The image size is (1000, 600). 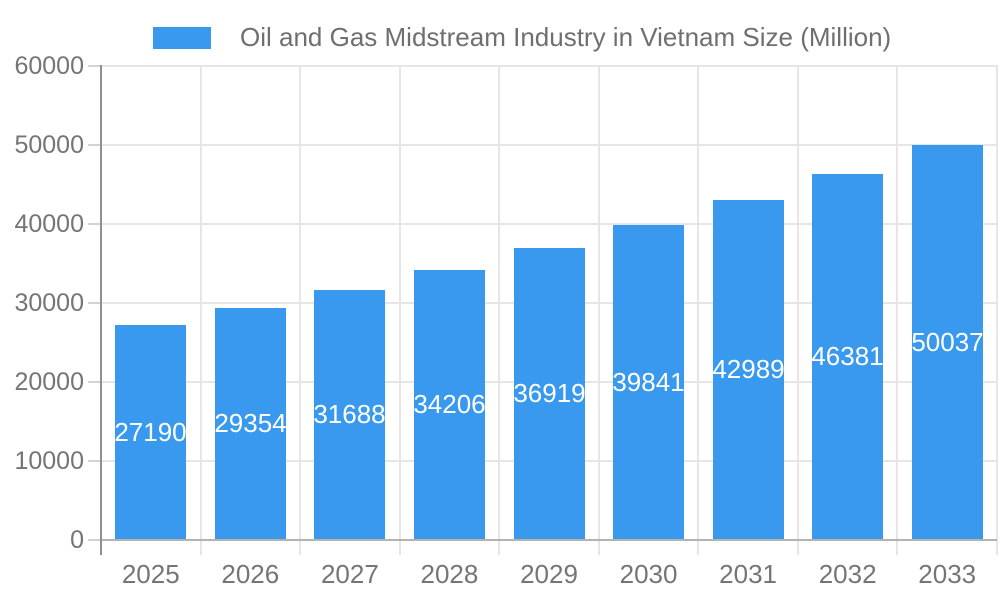 What do you see at coordinates (49, 461) in the screenshot?
I see `y-axis-label: 10000` at bounding box center [49, 461].